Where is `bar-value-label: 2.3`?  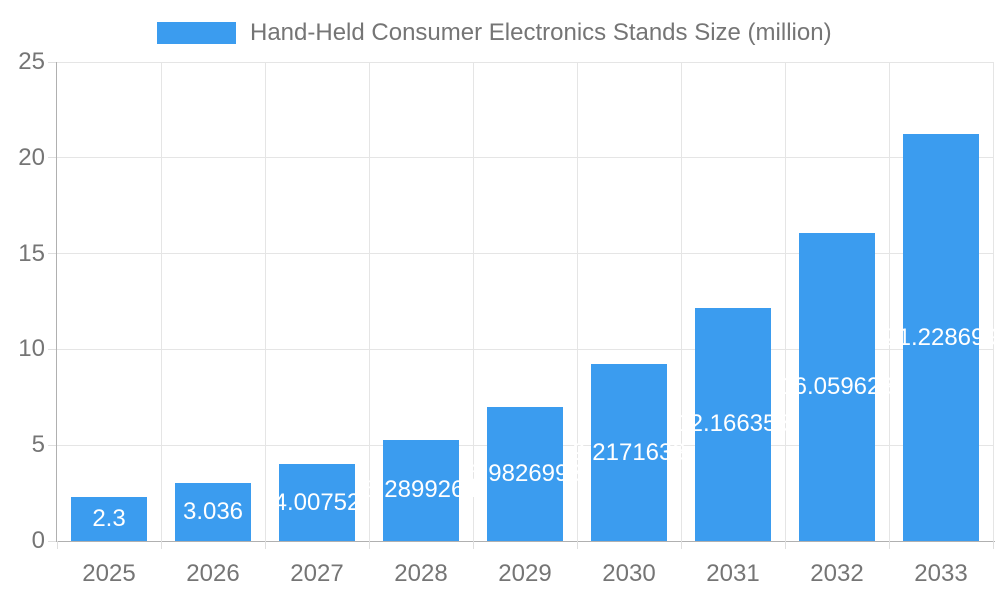
bar-value-label: 2.3 is located at coordinates (109, 518).